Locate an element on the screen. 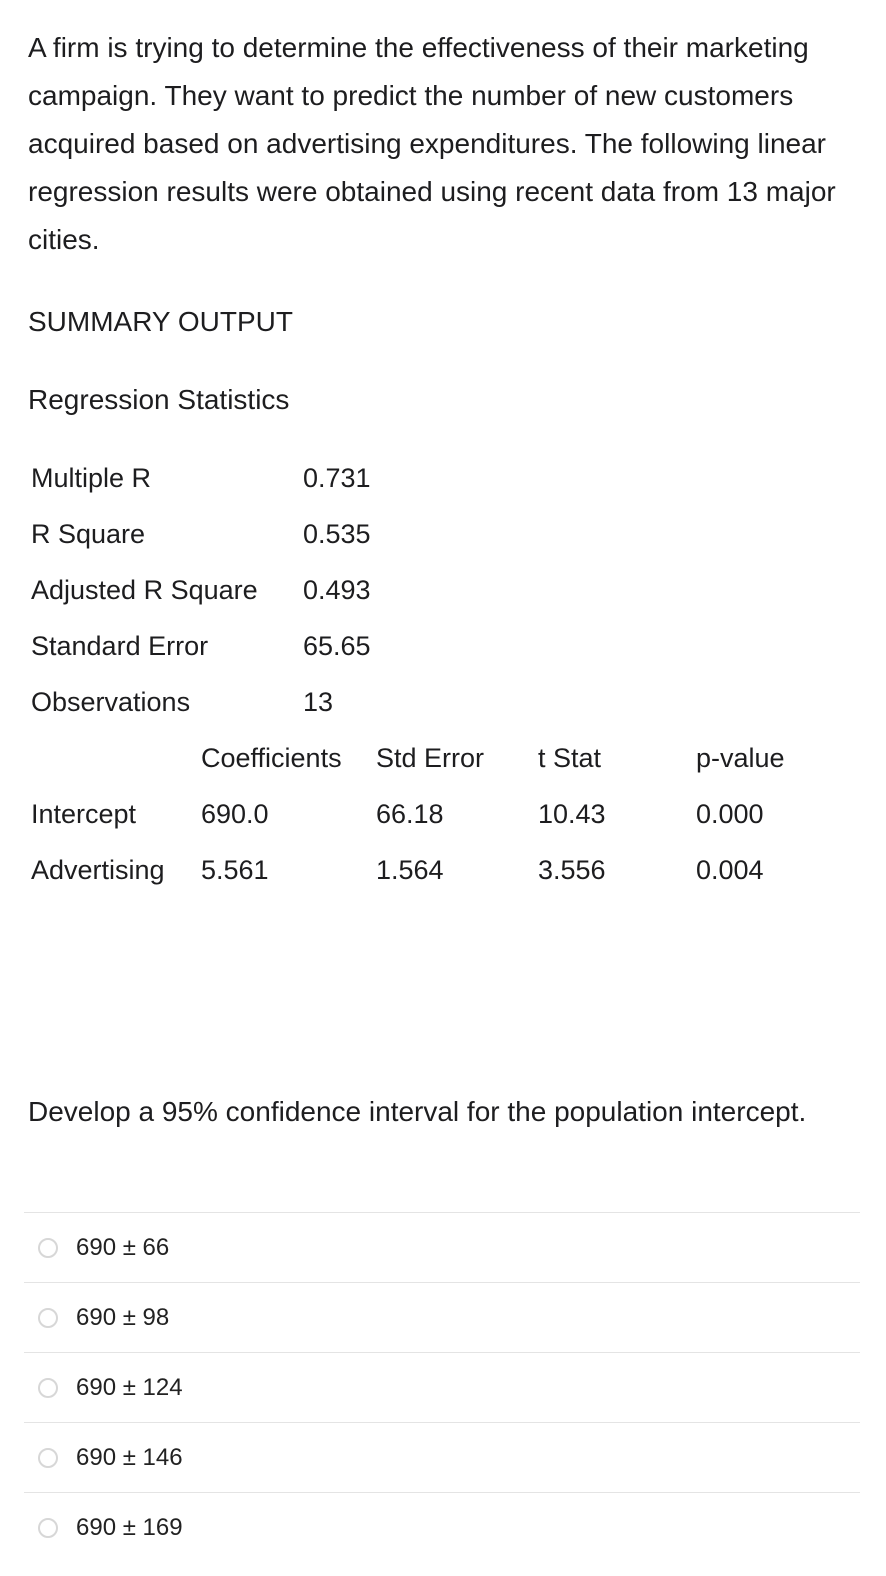  answer-option-4: 690 ± 146 is located at coordinates (442, 1458).